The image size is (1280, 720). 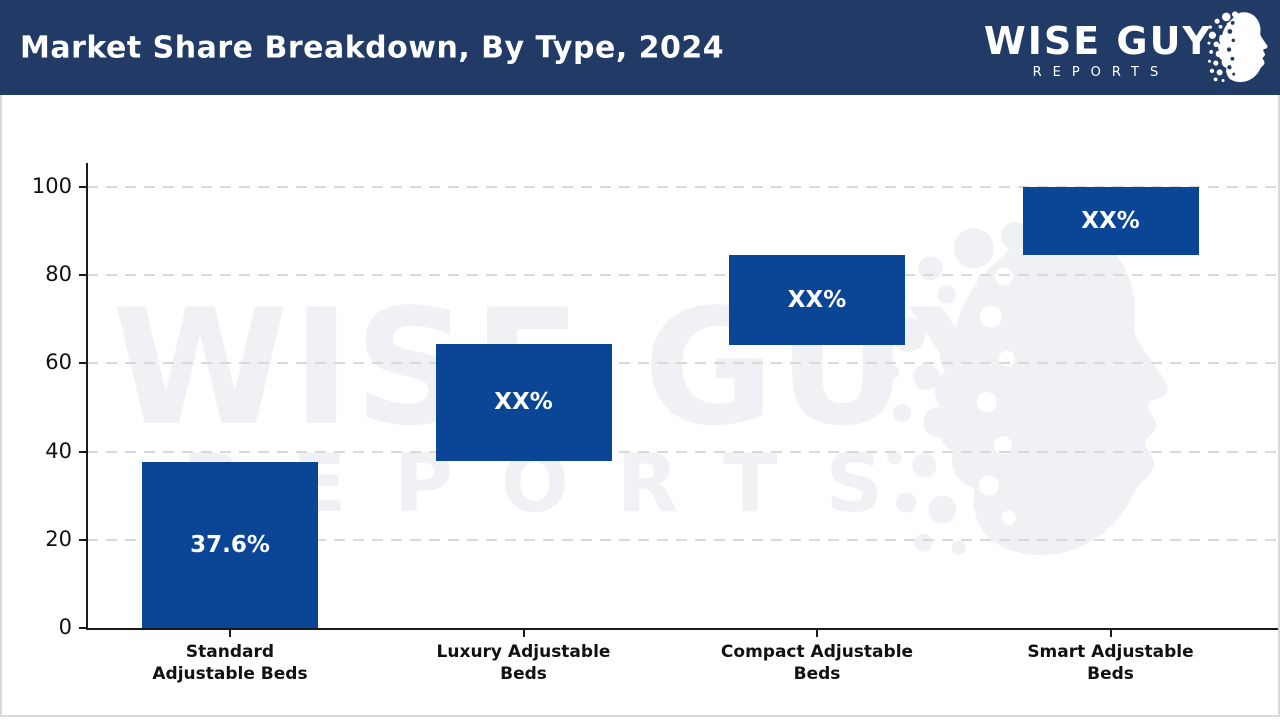 I want to click on x-axis-line, so click(x=682, y=629).